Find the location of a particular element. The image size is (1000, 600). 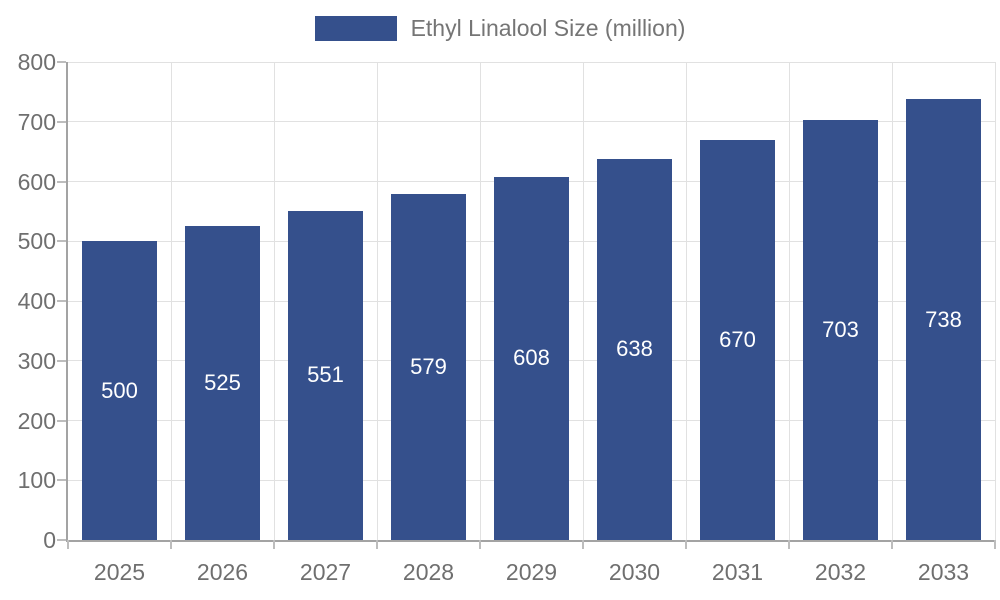

bar-value-label: 703 is located at coordinates (840, 329).